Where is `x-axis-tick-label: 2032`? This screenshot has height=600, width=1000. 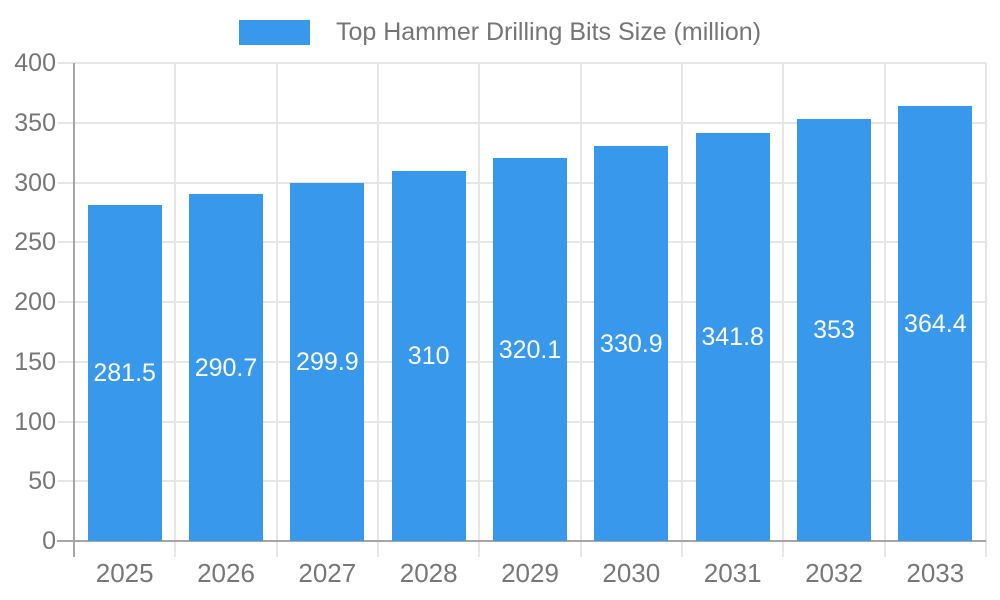 x-axis-tick-label: 2032 is located at coordinates (834, 573).